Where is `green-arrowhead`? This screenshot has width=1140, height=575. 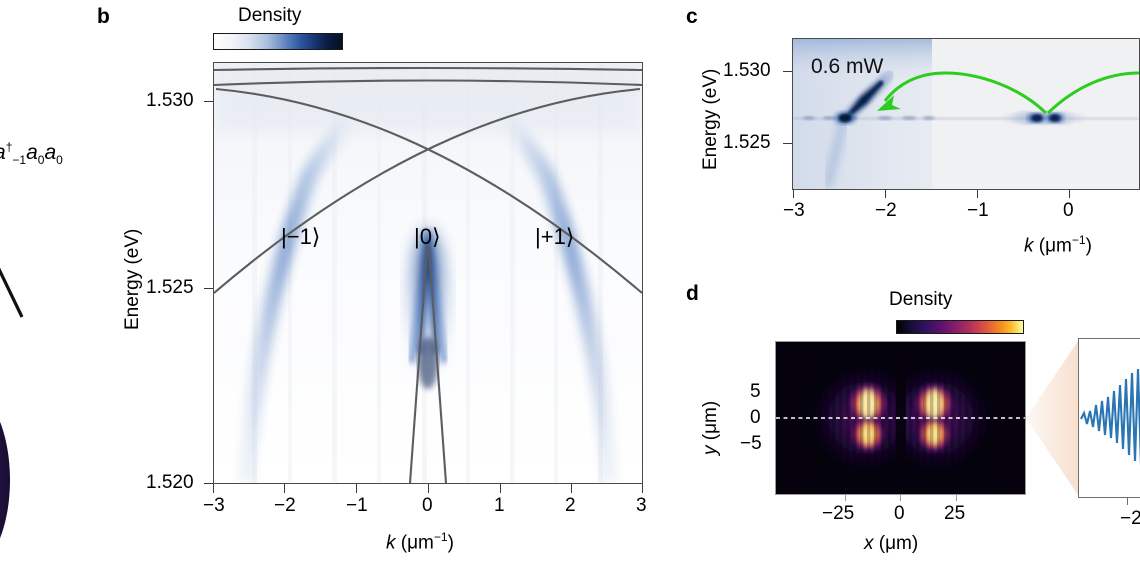
green-arrowhead is located at coordinates (889, 103).